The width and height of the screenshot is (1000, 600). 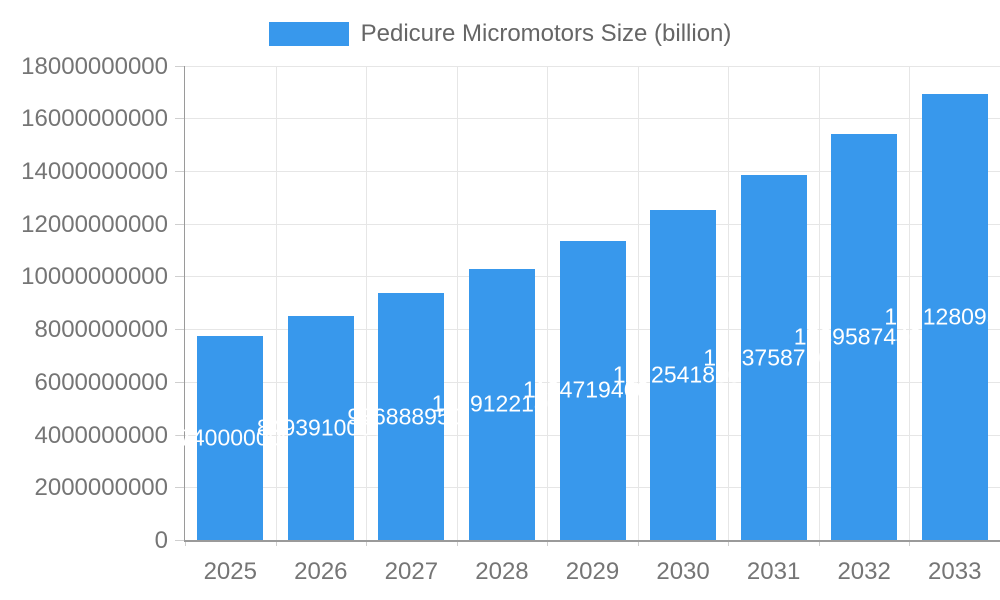 I want to click on bar-value-label: 11347194600, so click(x=592, y=389).